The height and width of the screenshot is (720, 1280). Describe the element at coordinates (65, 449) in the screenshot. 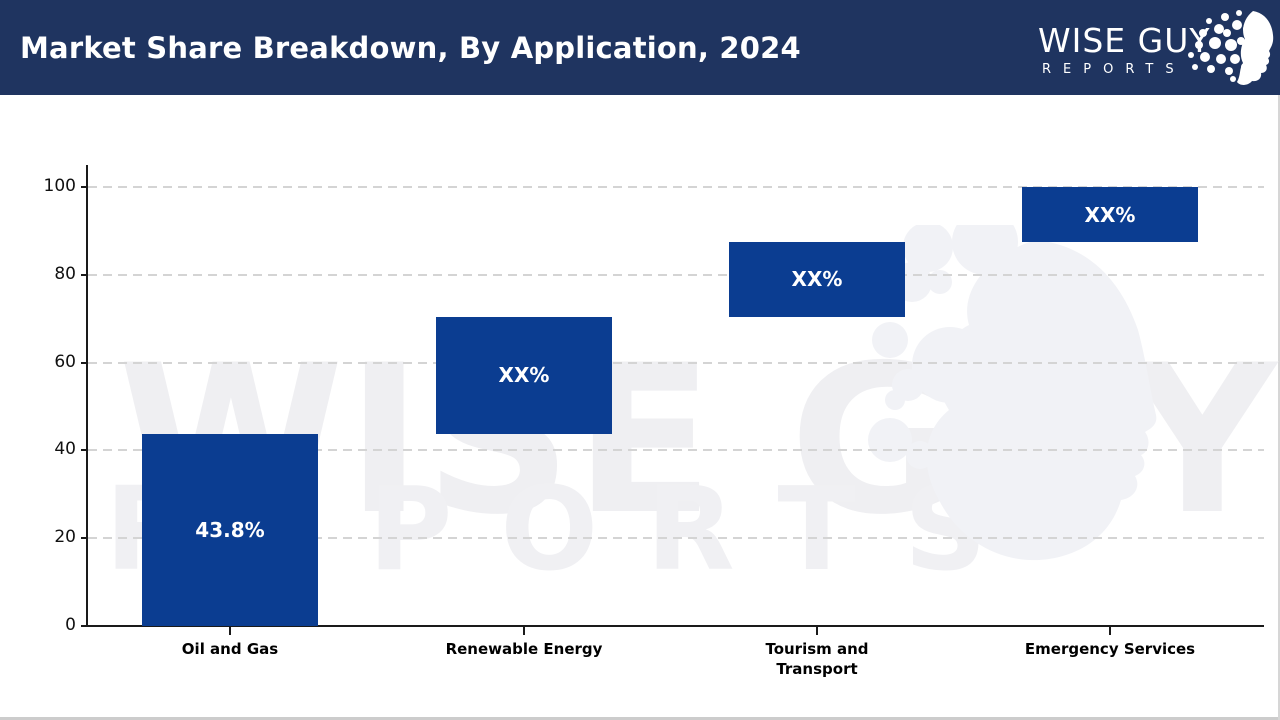

I see `y-tick-label: 40` at that location.